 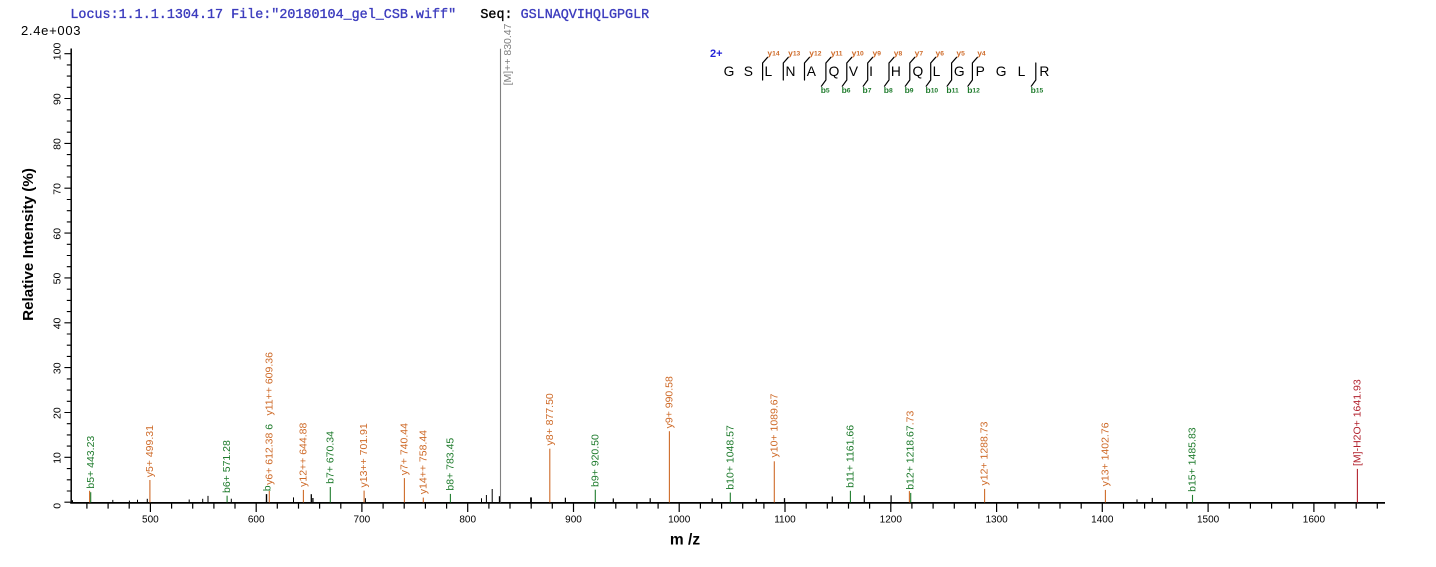 What do you see at coordinates (270, 427) in the screenshot?
I see `svg-text: 6` at bounding box center [270, 427].